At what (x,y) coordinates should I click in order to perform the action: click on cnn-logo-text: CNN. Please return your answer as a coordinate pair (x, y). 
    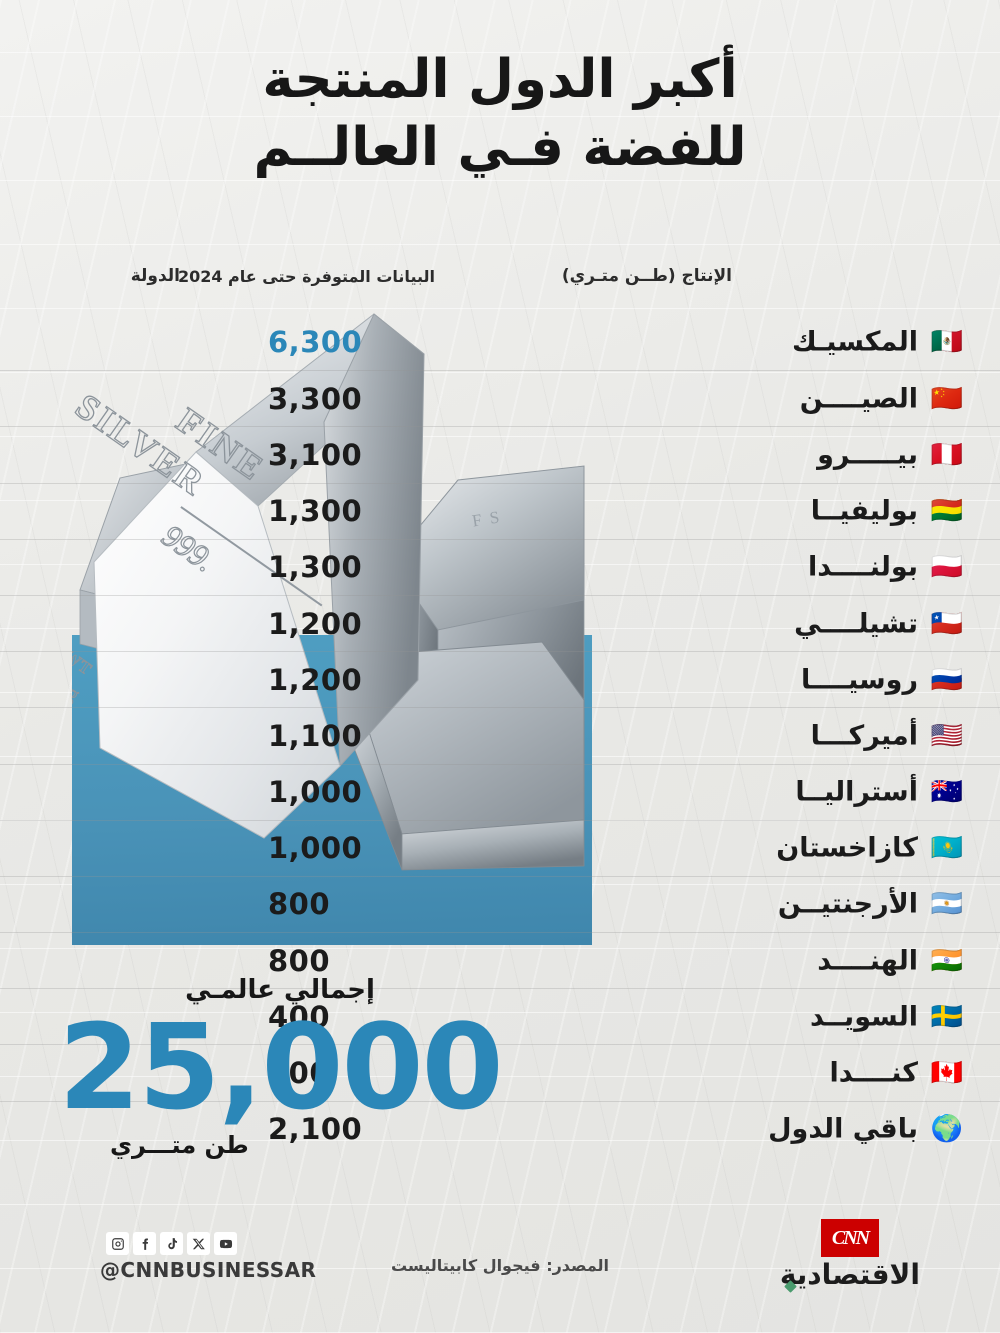
    Looking at the image, I should click on (850, 1237).